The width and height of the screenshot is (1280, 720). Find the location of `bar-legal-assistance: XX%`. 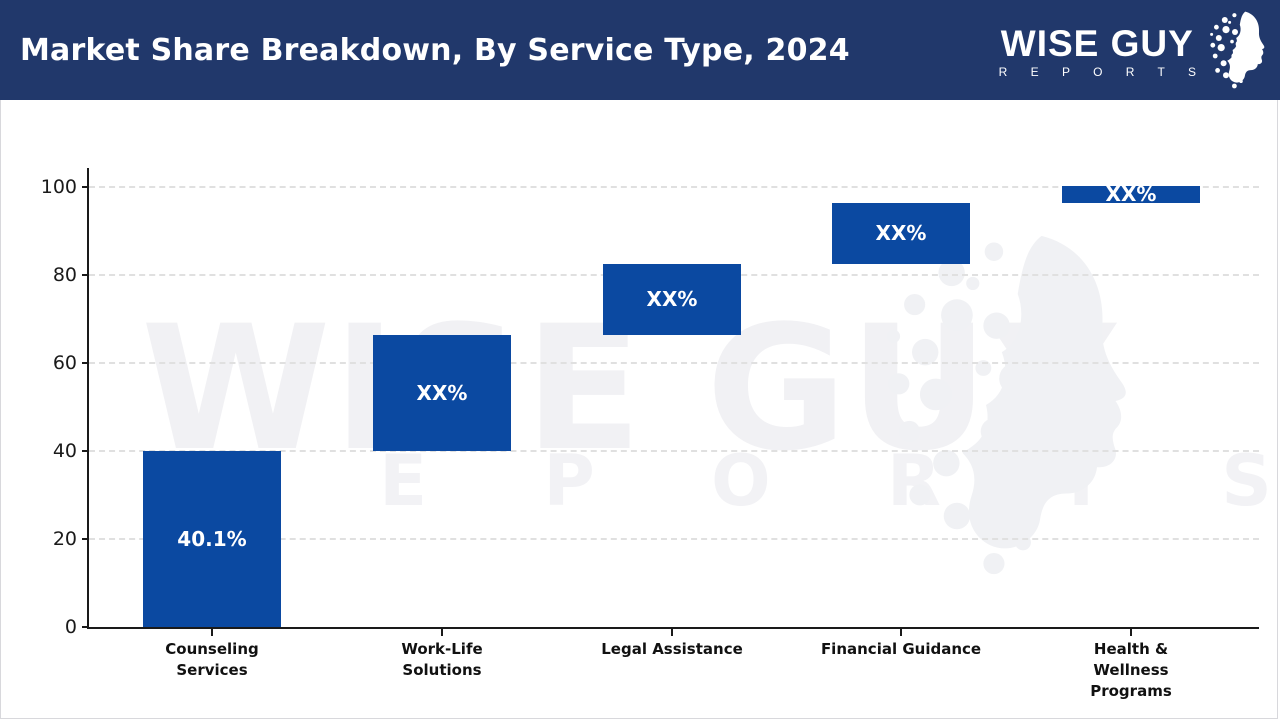

bar-legal-assistance: XX% is located at coordinates (672, 299).